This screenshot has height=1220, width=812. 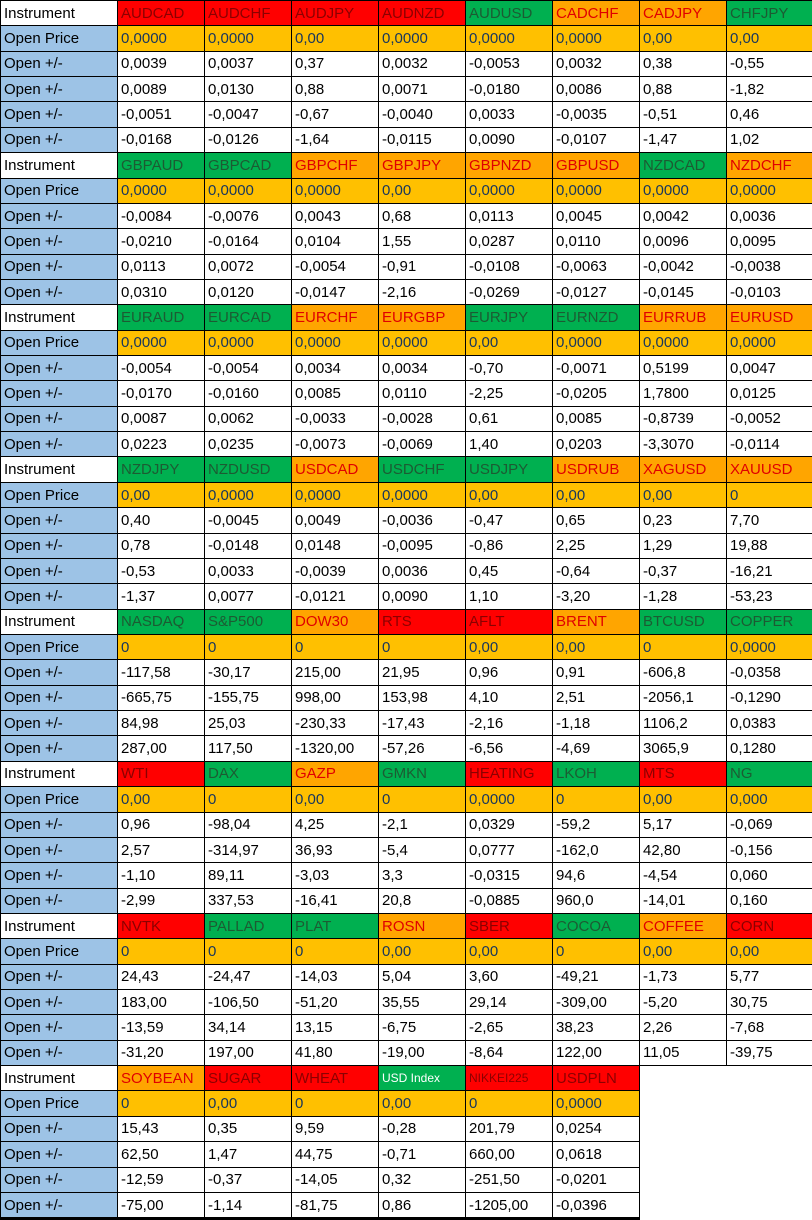 I want to click on change-cell: -2,99, so click(x=161, y=900).